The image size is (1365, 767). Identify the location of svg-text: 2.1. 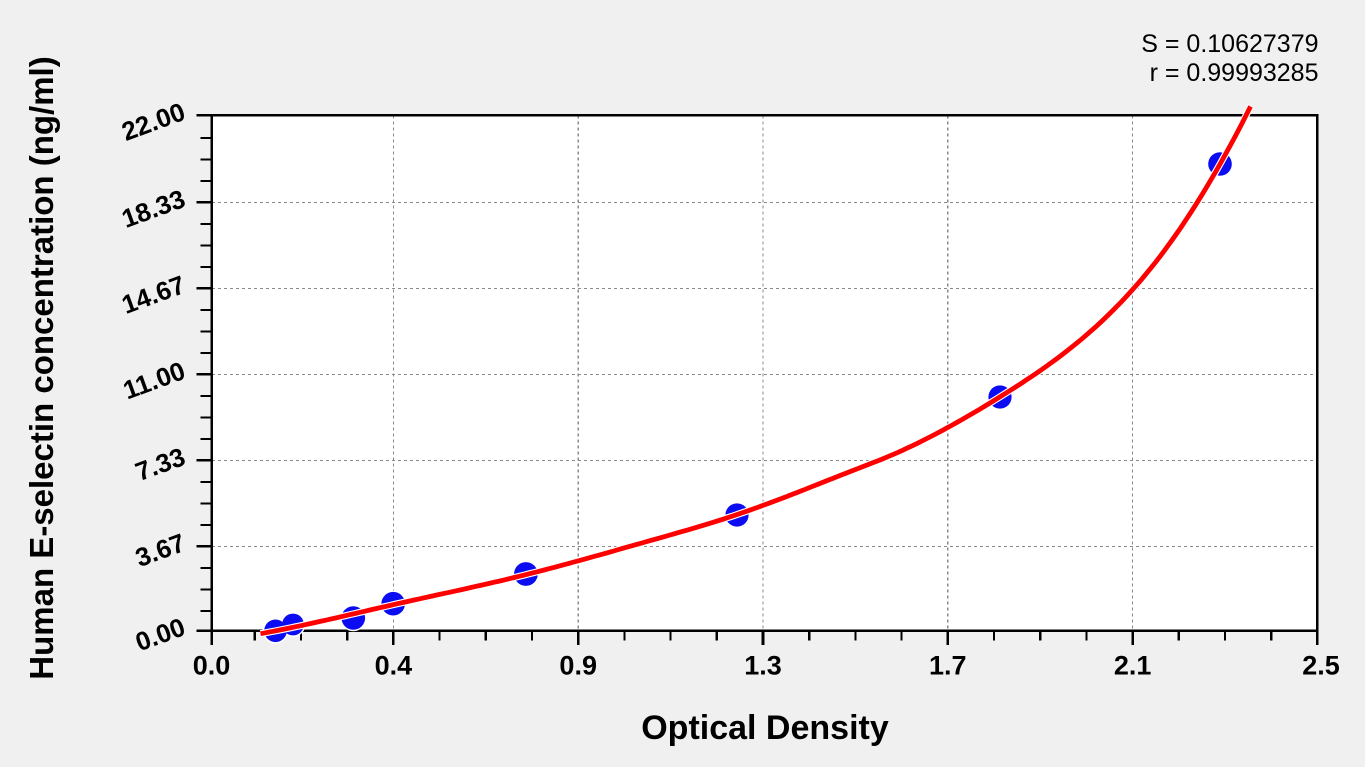
(1133, 666).